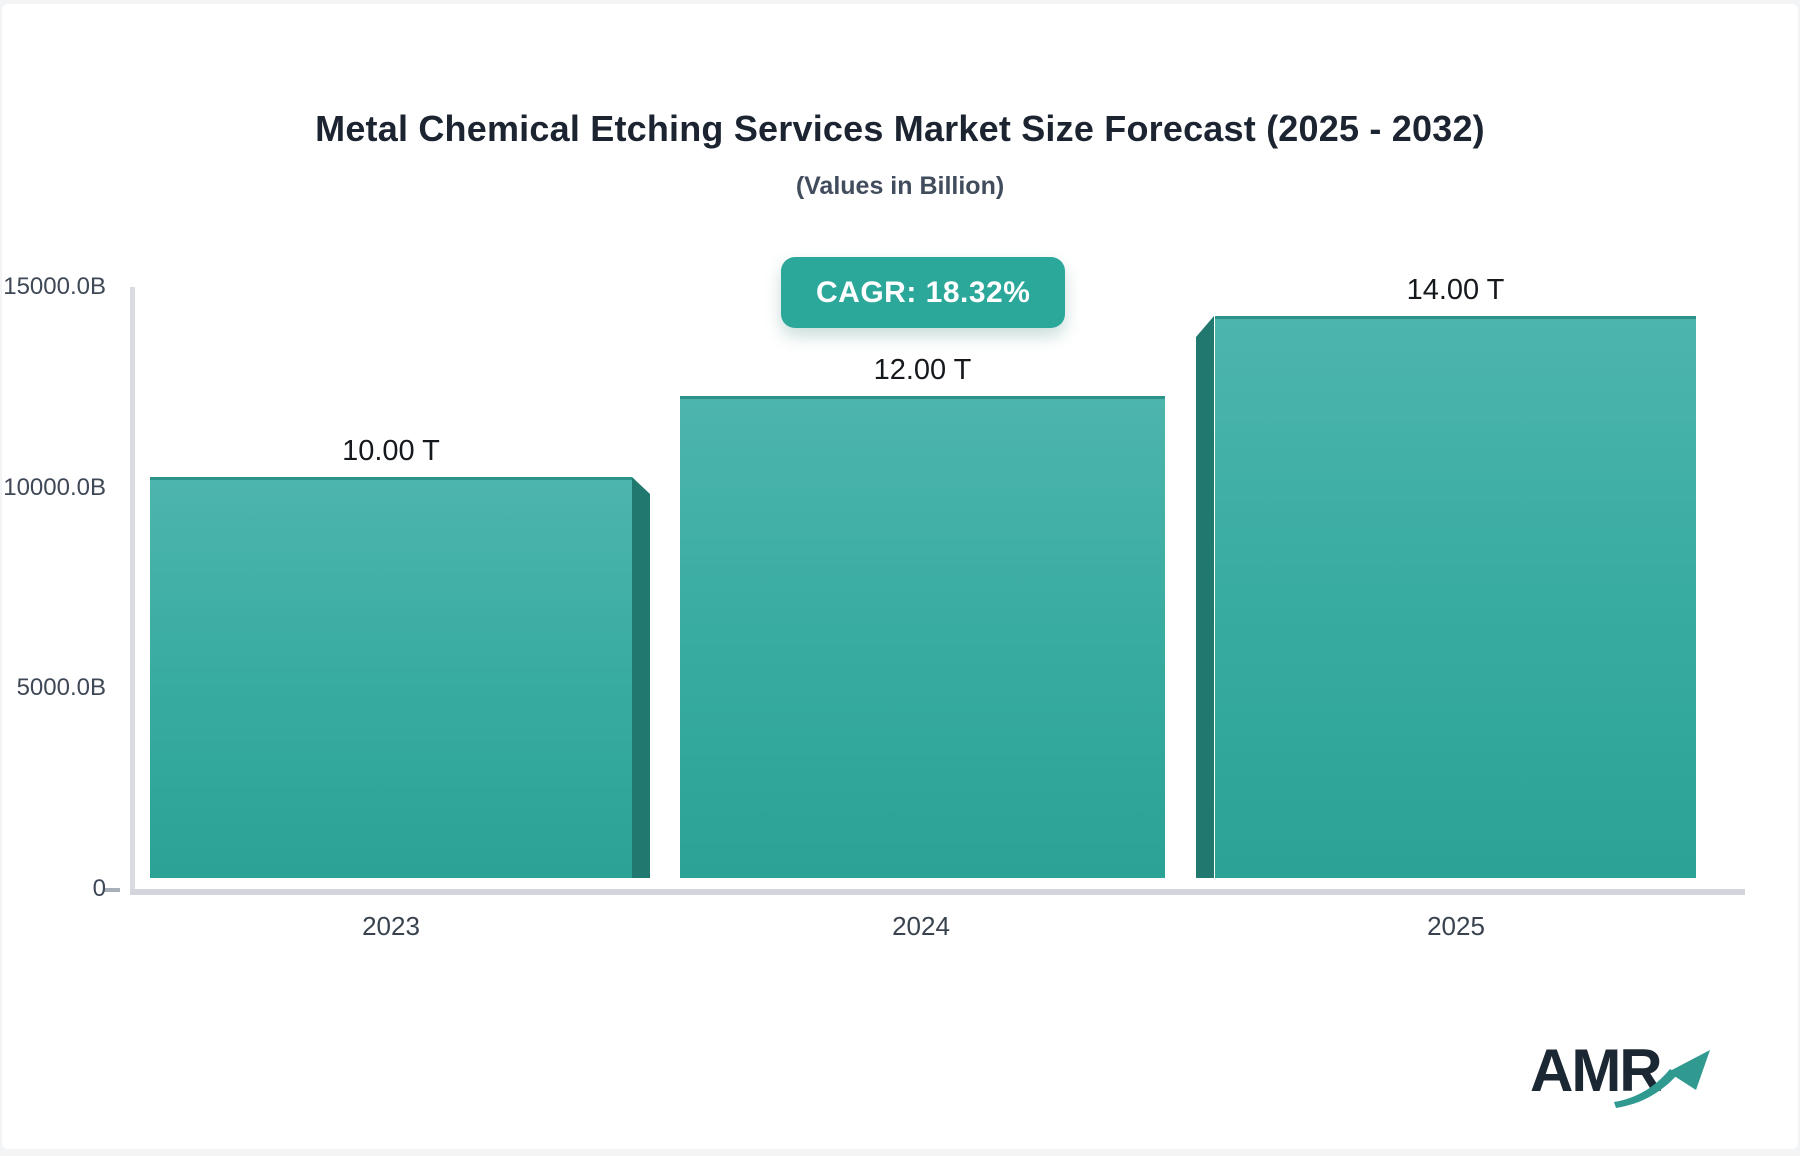 Image resolution: width=1800 pixels, height=1156 pixels. What do you see at coordinates (1205, 597) in the screenshot?
I see `bar-3d-side-2025` at bounding box center [1205, 597].